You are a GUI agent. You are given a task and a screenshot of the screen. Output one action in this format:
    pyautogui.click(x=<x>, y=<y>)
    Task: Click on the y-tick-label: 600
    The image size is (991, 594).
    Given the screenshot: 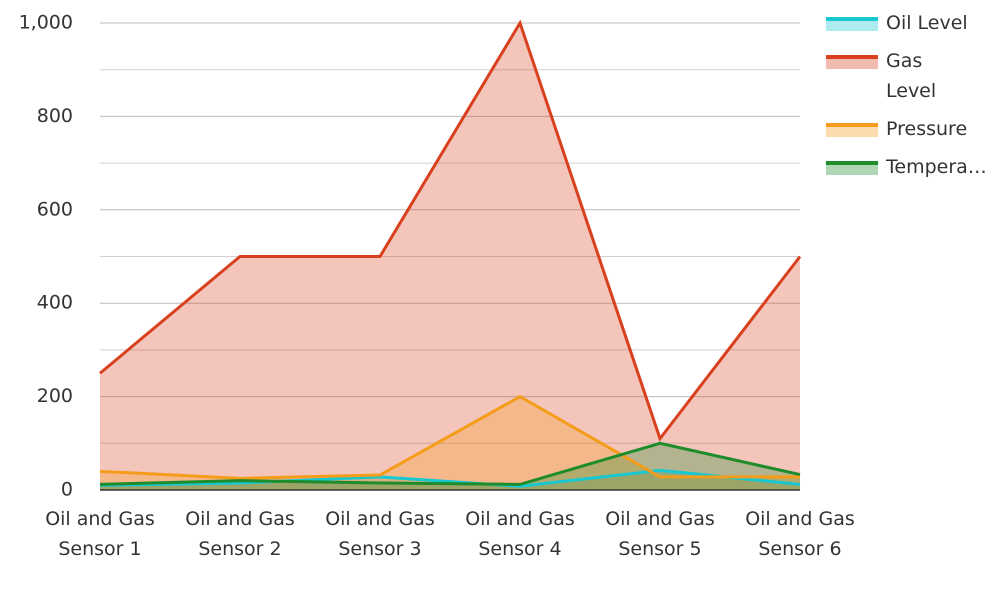 What is the action you would take?
    pyautogui.click(x=55, y=209)
    